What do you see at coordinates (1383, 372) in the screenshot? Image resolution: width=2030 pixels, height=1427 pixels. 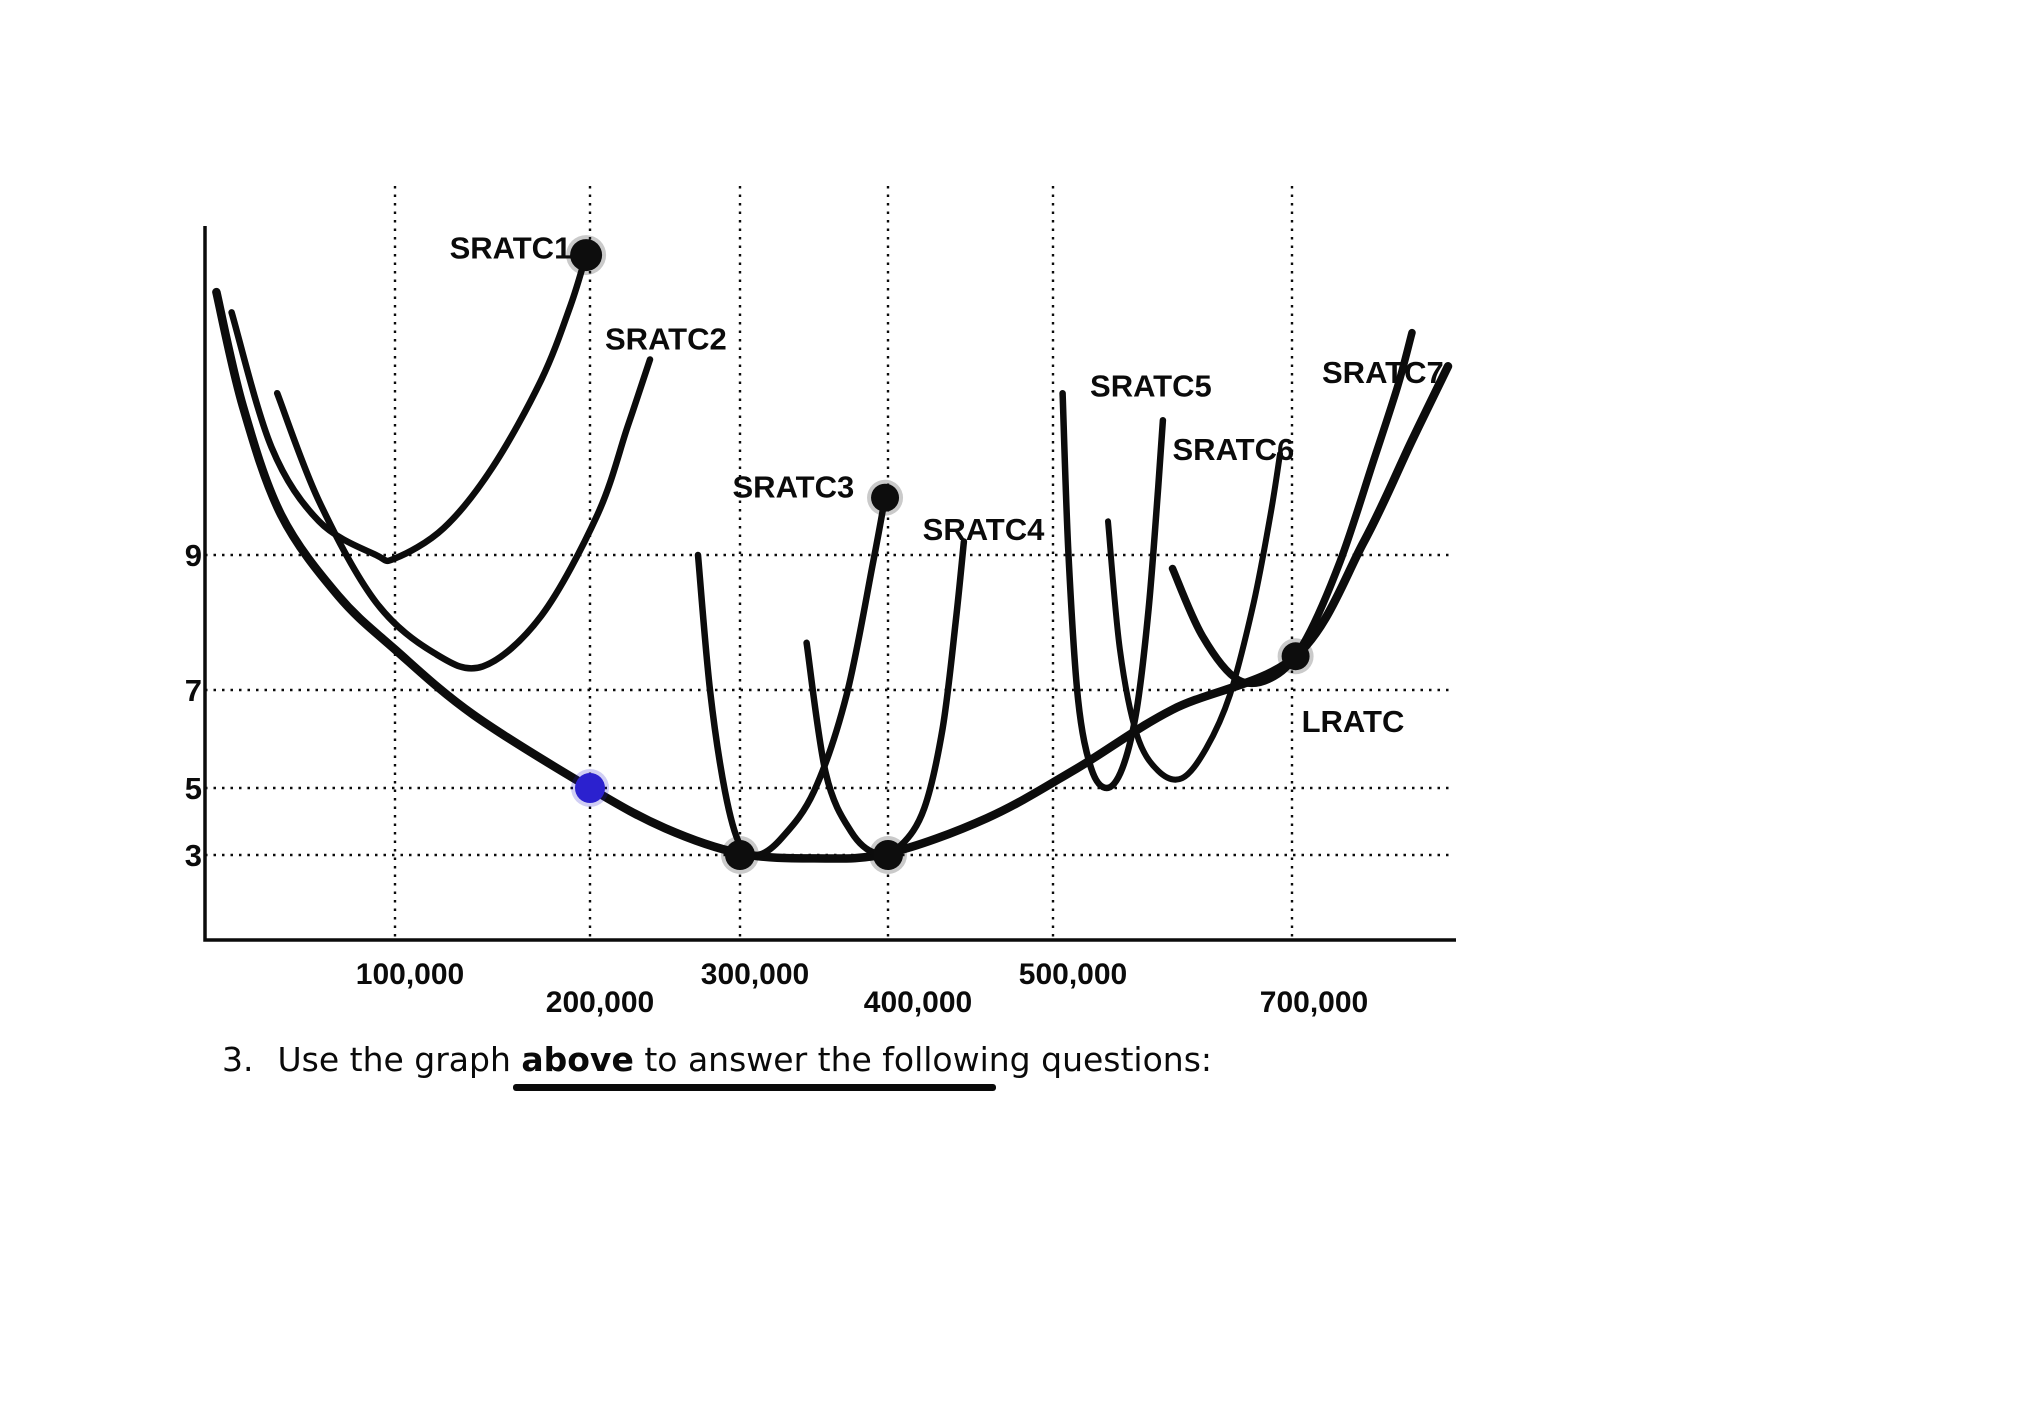 I see `curve-label-sratc7: SRATC7` at bounding box center [1383, 372].